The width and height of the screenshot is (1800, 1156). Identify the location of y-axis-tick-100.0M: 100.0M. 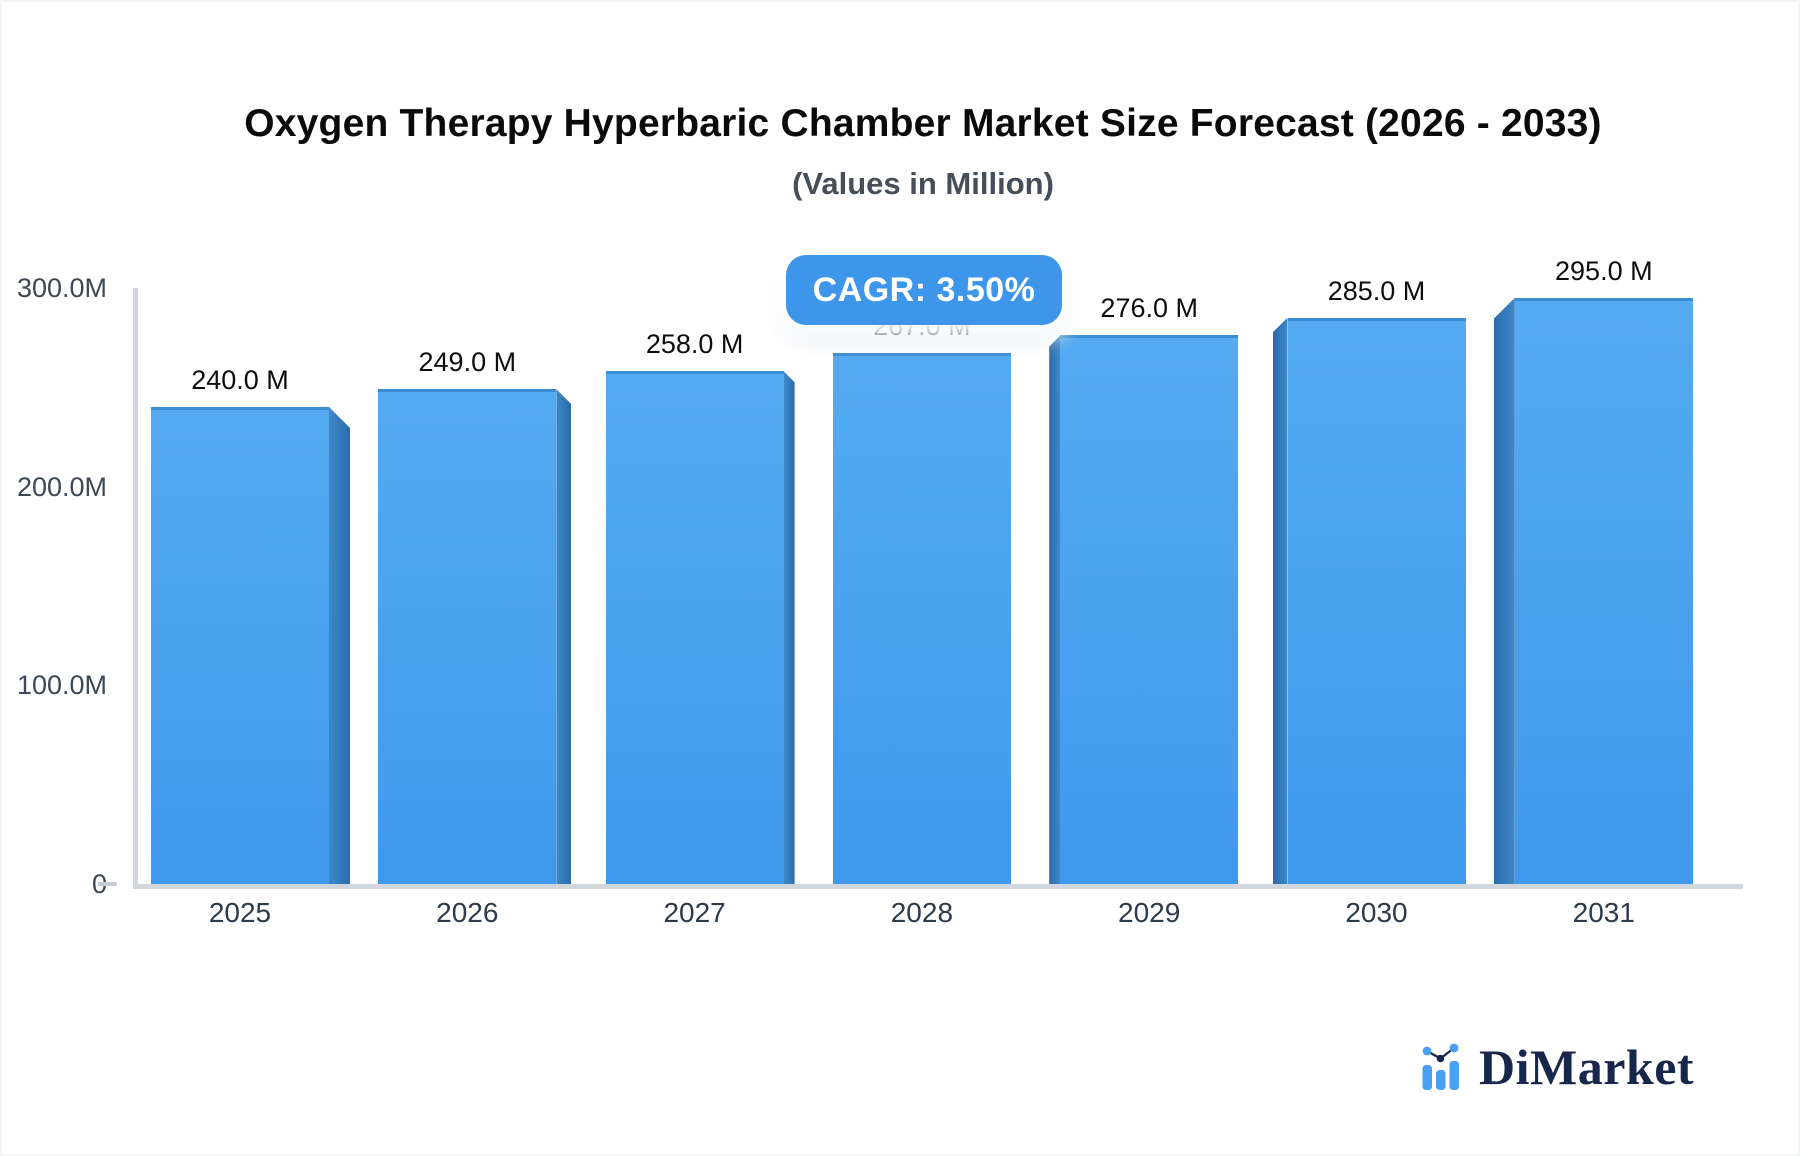
(61, 685).